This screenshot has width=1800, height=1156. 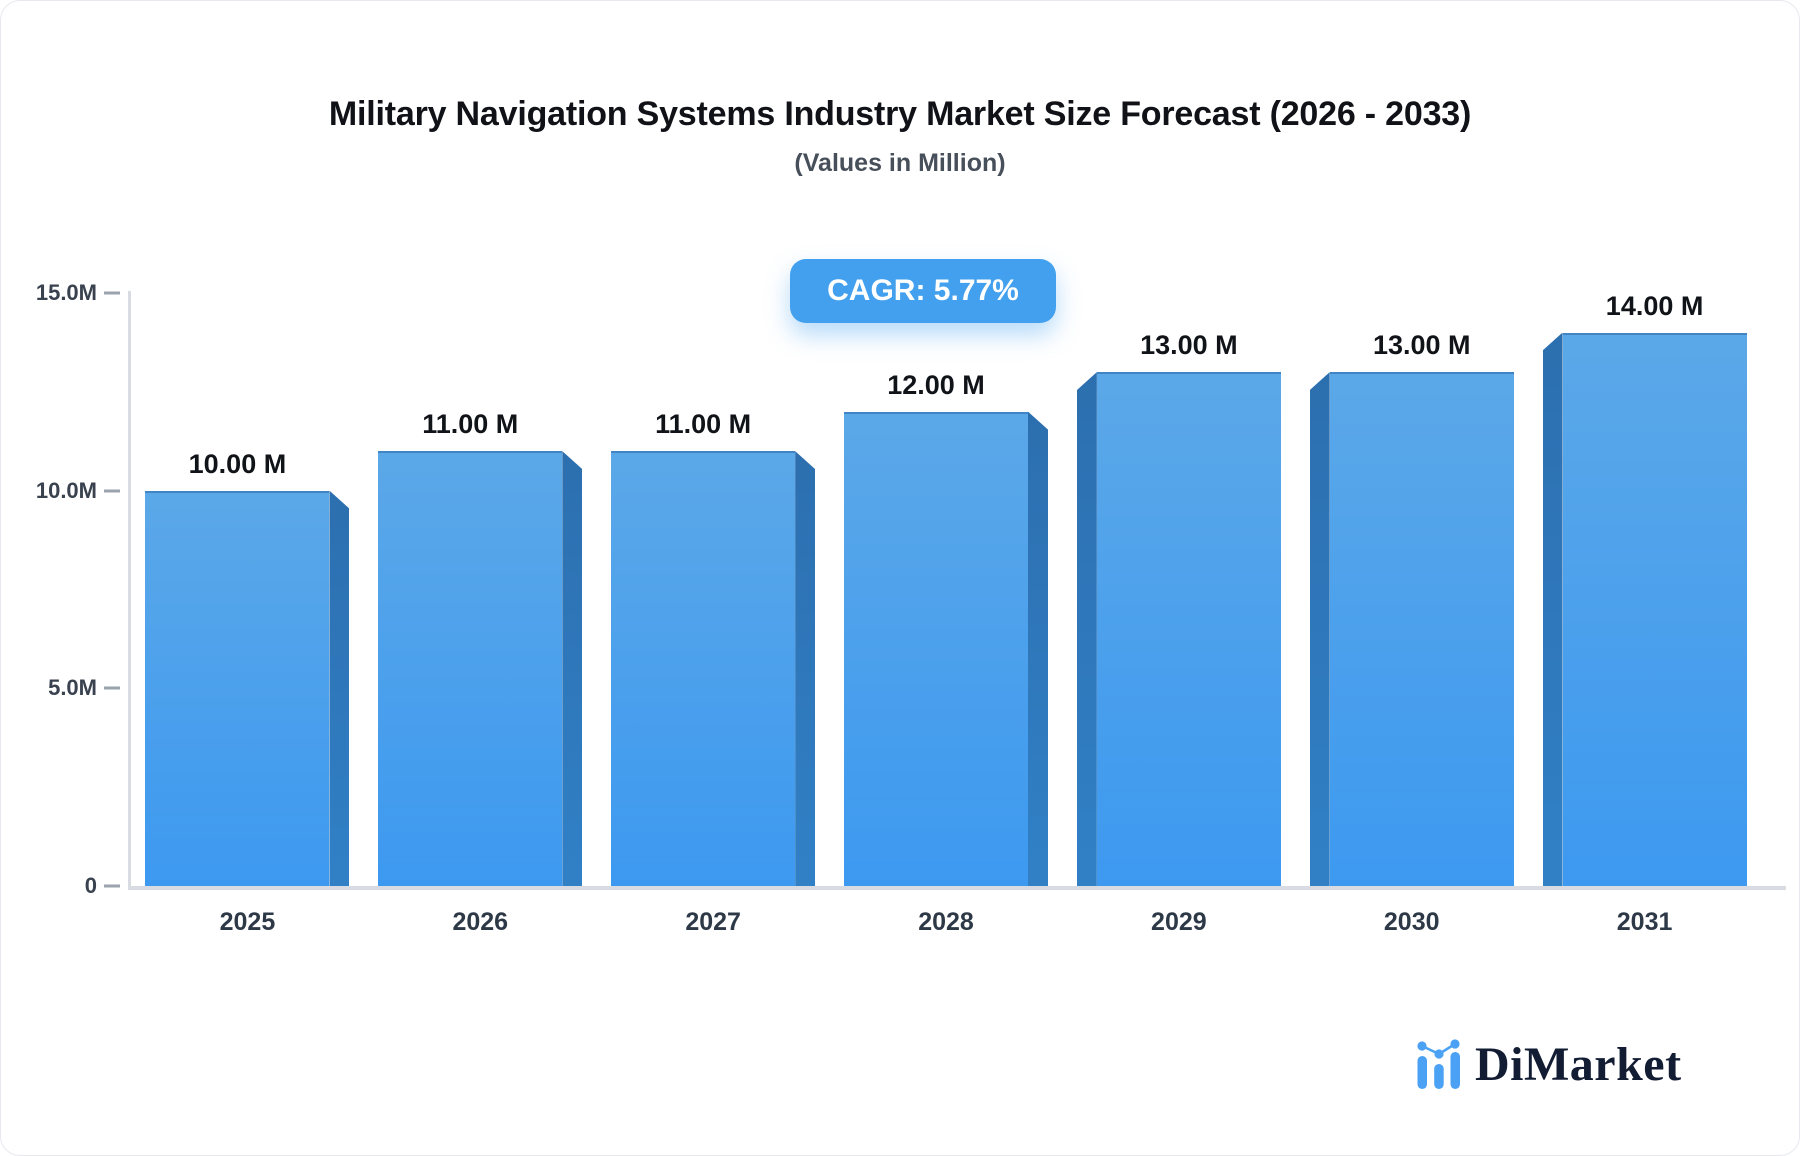 I want to click on axis-label-2027: 2027, so click(x=713, y=922).